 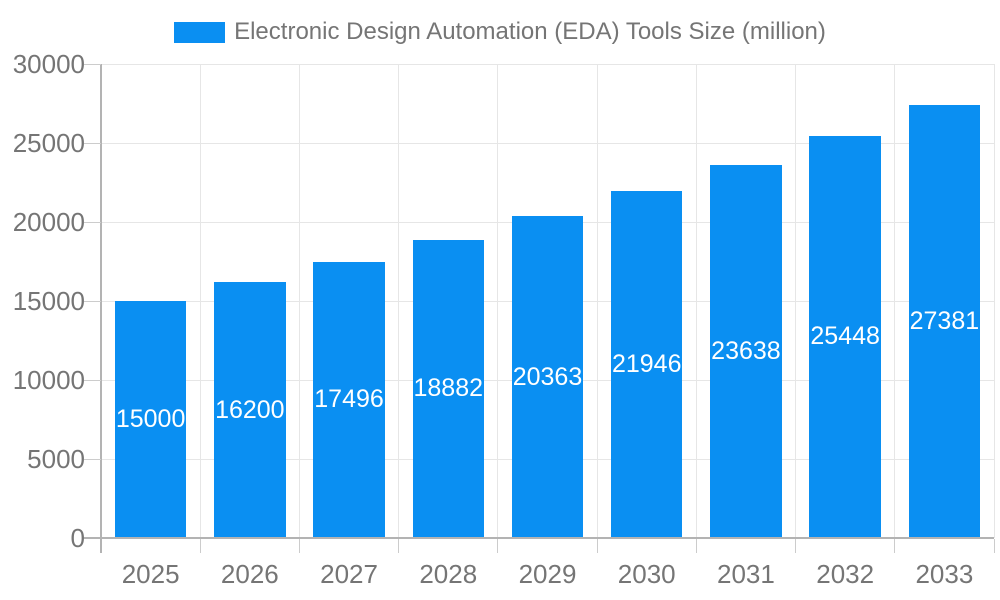 I want to click on y-tick-label-5000: 5000, so click(x=56, y=459).